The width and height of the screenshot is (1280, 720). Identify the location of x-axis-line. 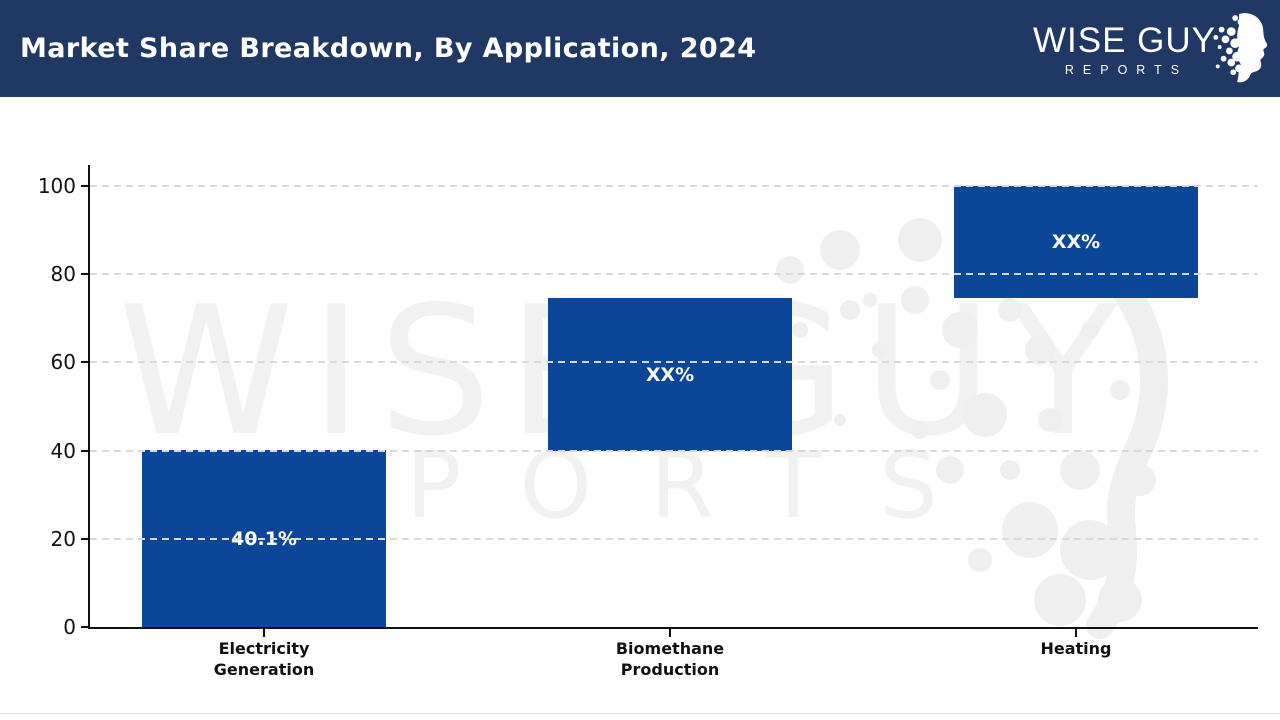
(673, 628).